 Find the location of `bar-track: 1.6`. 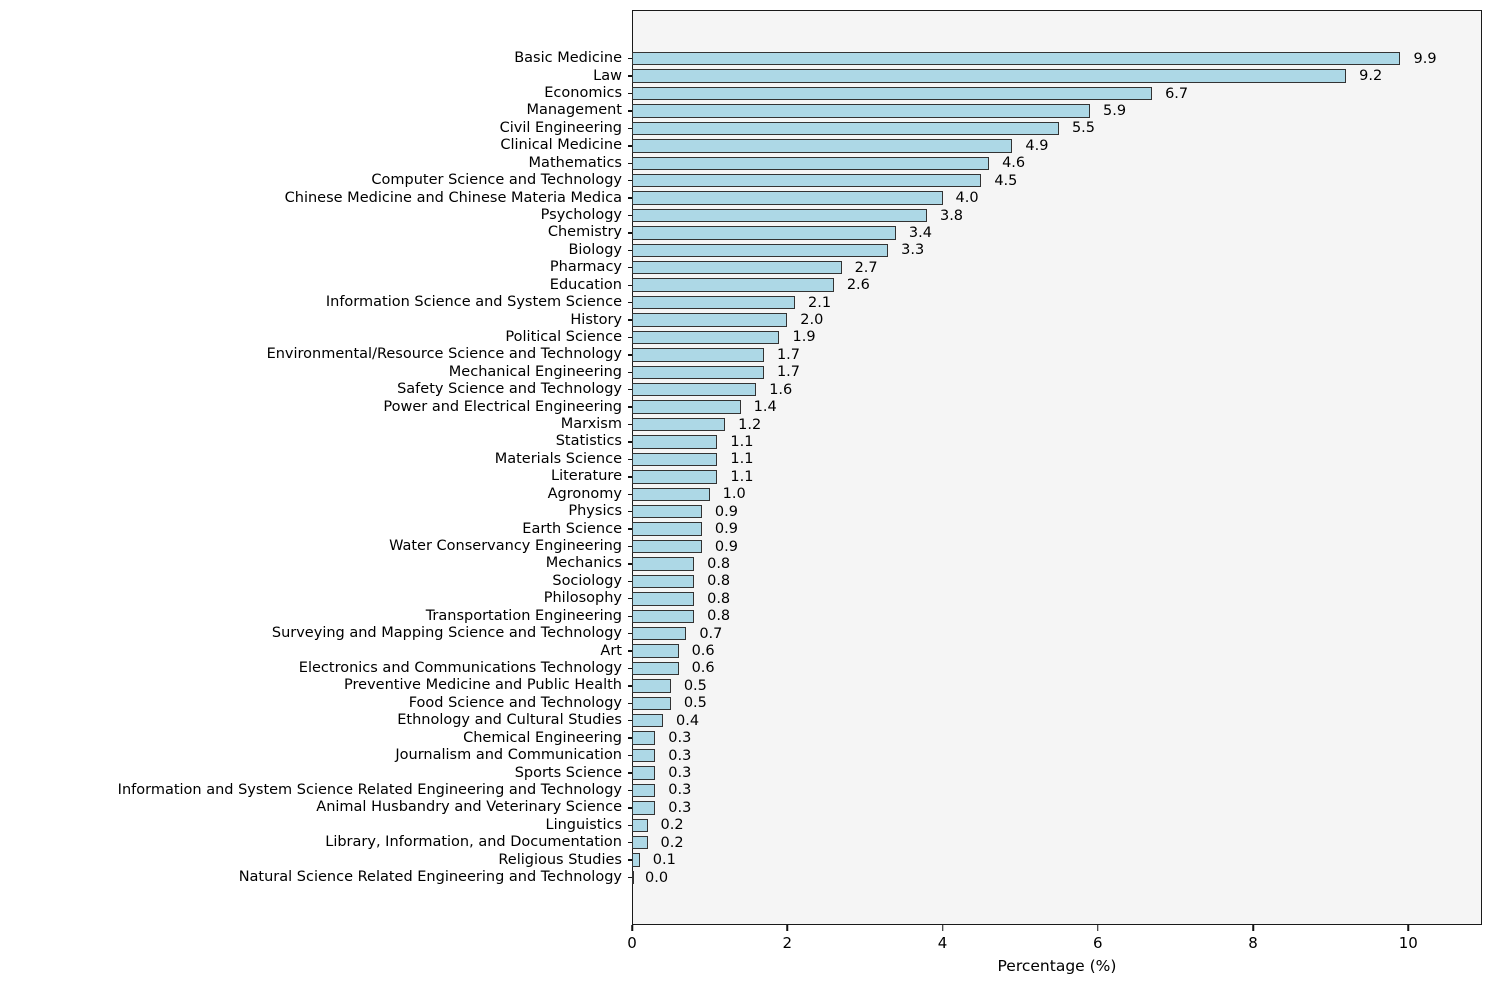

bar-track: 1.6 is located at coordinates (1057, 389).